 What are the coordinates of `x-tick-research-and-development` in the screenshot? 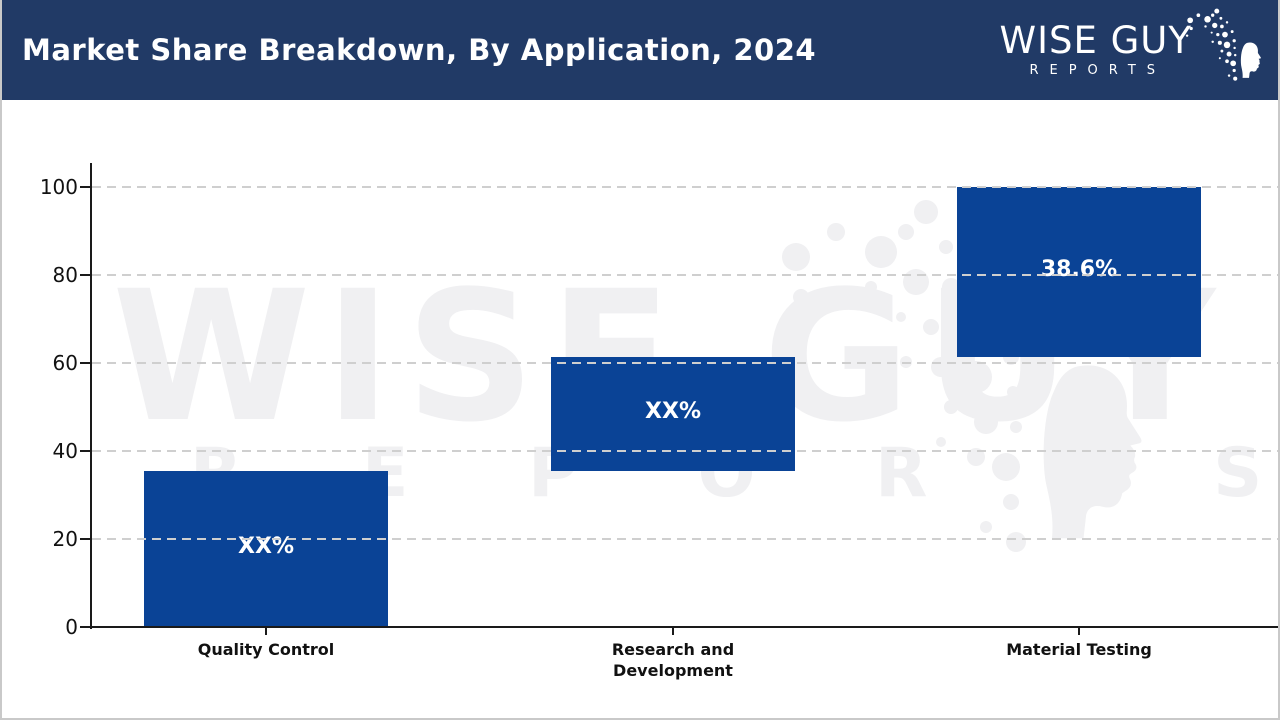 It's located at (673, 631).